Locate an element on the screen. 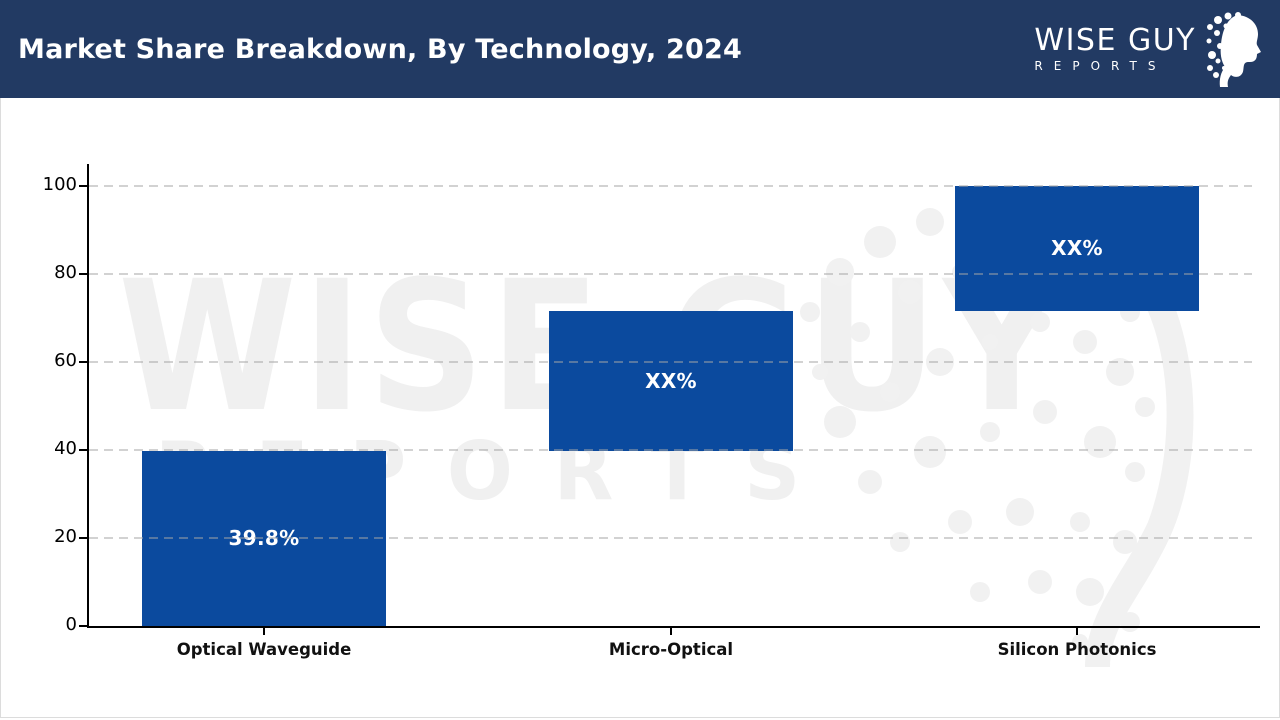  logo-face-icon is located at coordinates (1233, 49).